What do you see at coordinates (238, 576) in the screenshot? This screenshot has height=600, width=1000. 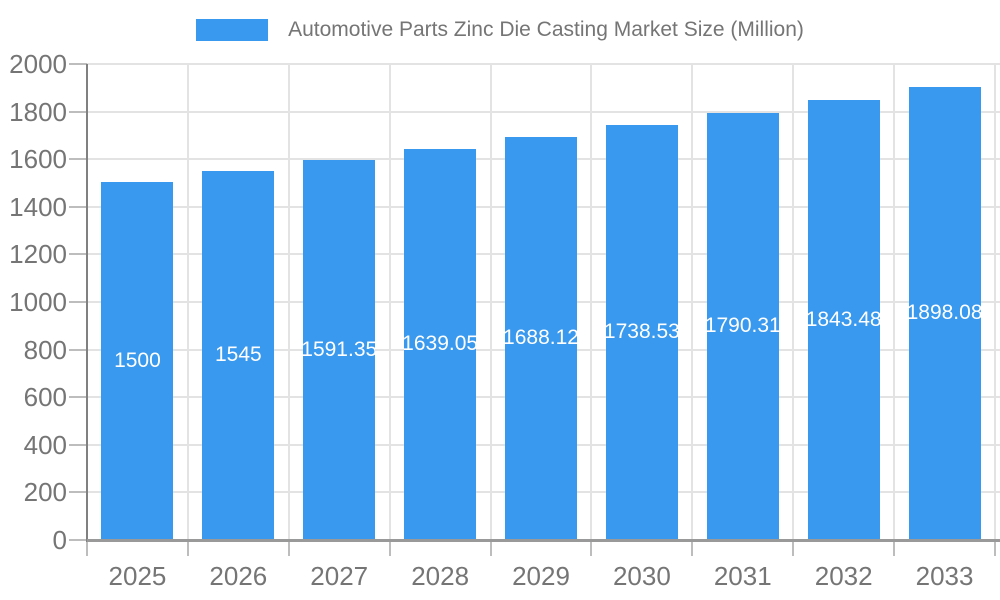 I see `x-tick-label: 2026` at bounding box center [238, 576].